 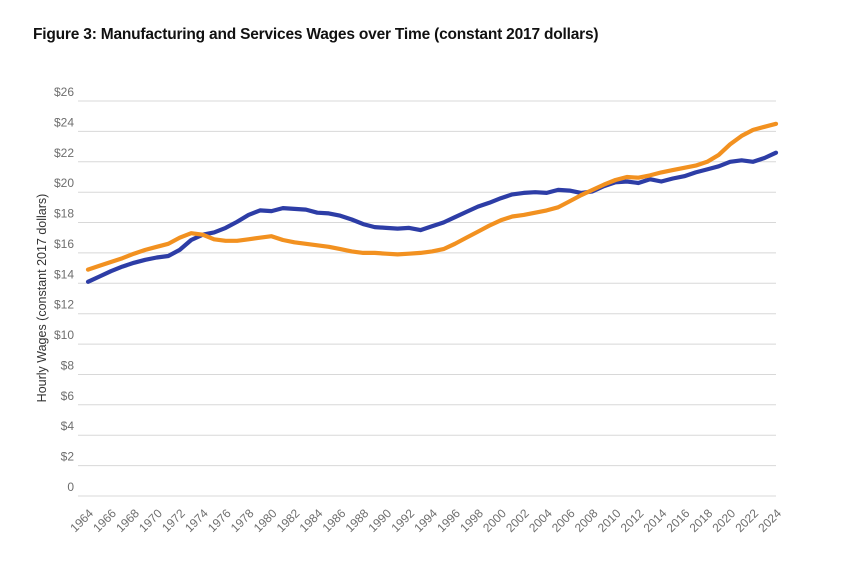 What do you see at coordinates (517, 520) in the screenshot?
I see `x-tick-label: 2002` at bounding box center [517, 520].